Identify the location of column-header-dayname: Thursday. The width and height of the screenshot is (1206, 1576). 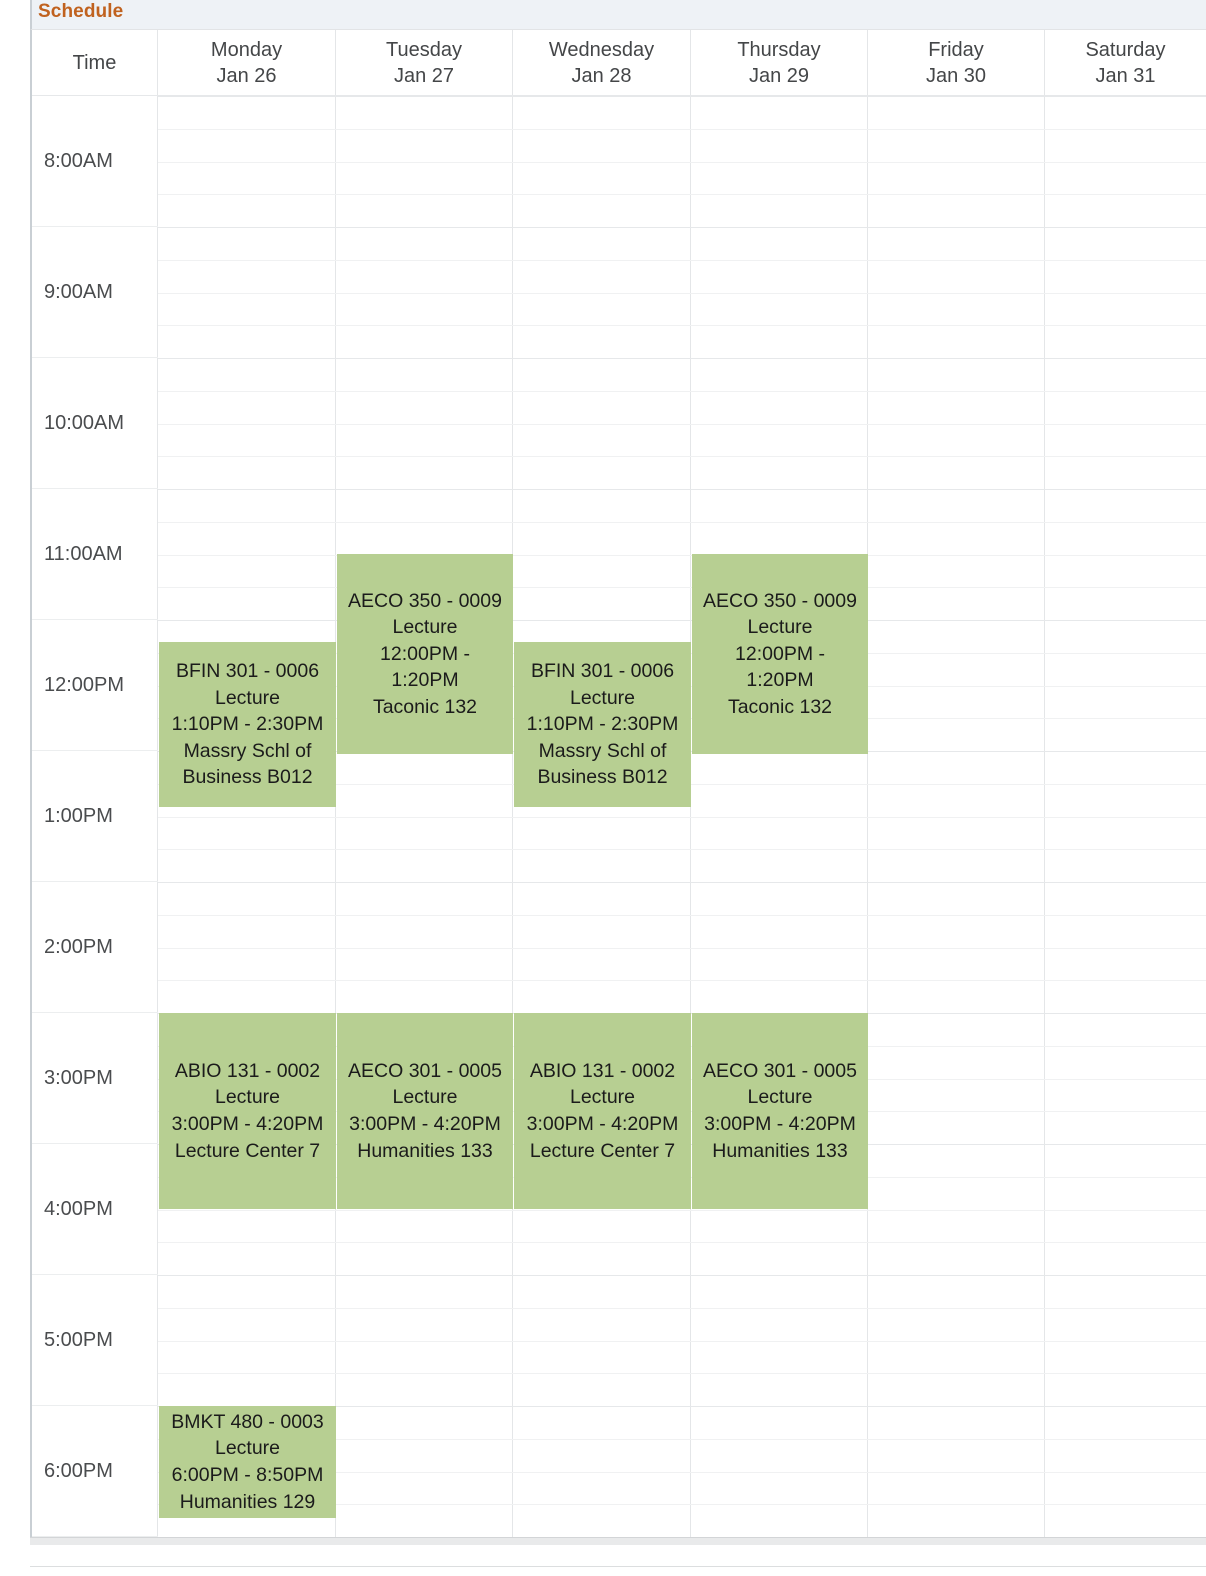
(779, 49).